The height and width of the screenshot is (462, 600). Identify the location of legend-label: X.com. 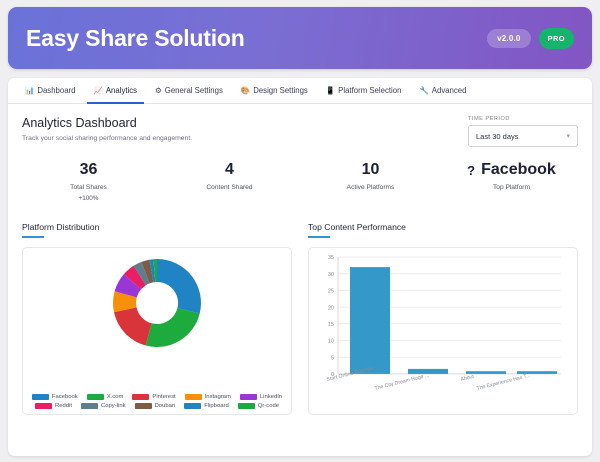
(115, 397).